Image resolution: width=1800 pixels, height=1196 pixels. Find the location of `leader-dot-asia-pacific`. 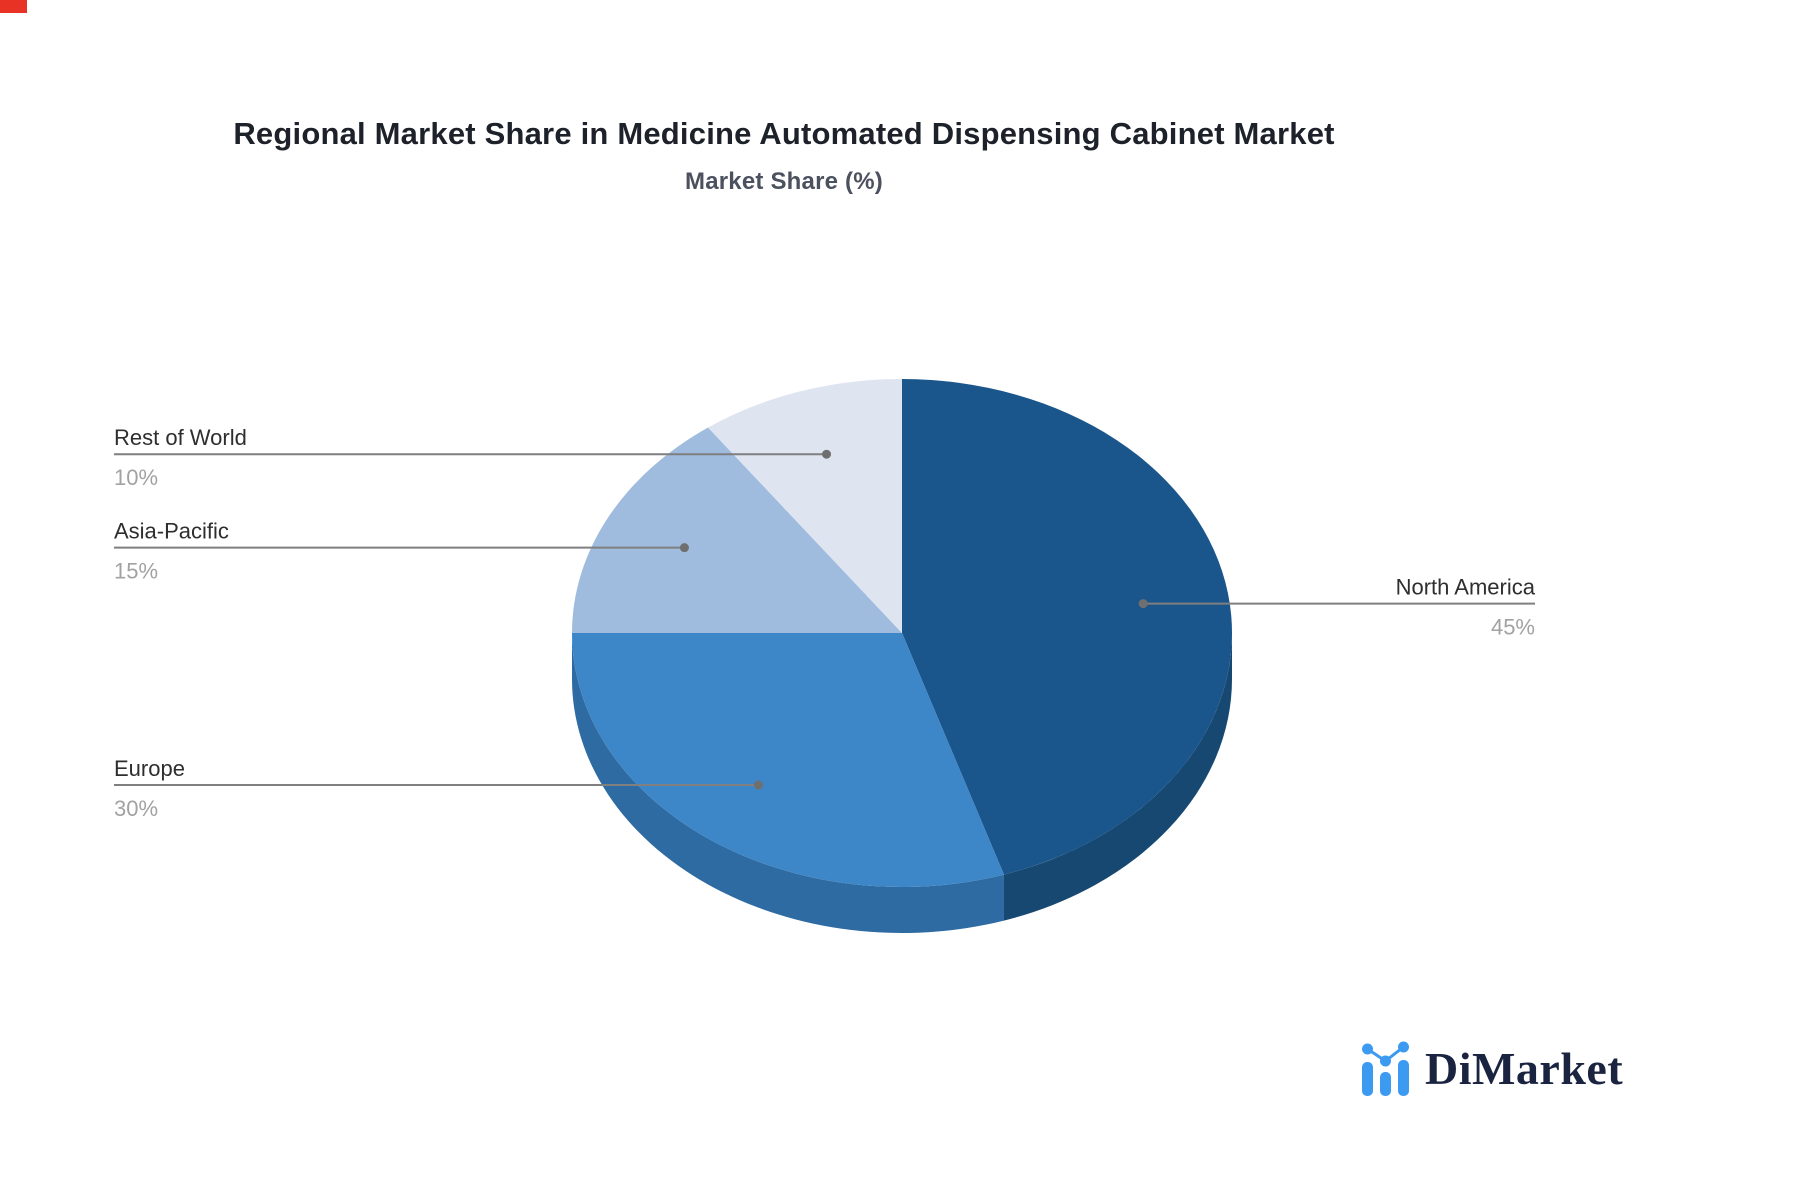

leader-dot-asia-pacific is located at coordinates (684, 548).